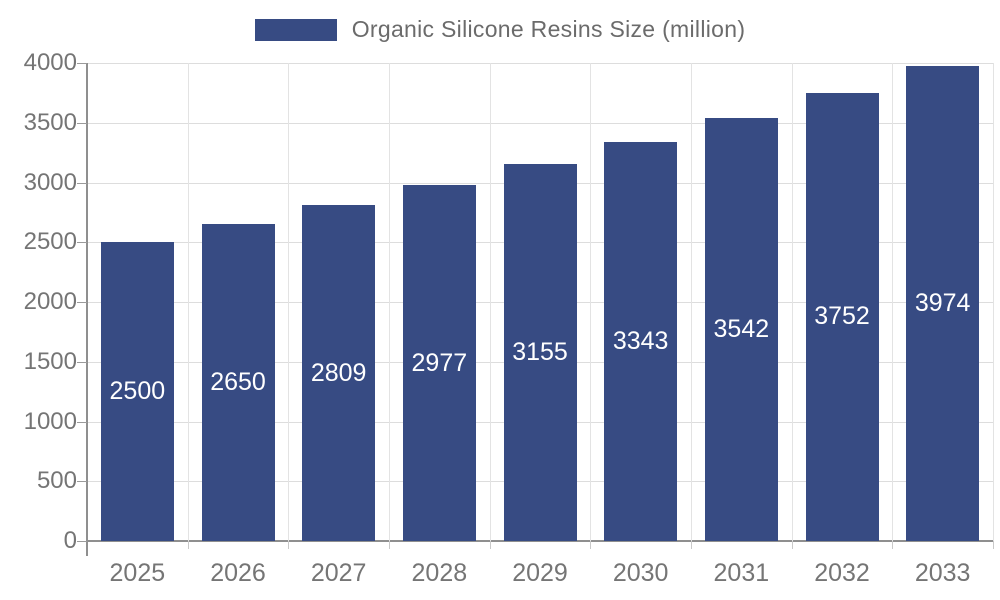 The width and height of the screenshot is (1000, 600). Describe the element at coordinates (50, 421) in the screenshot. I see `y-axis-tick-label: 1000` at that location.